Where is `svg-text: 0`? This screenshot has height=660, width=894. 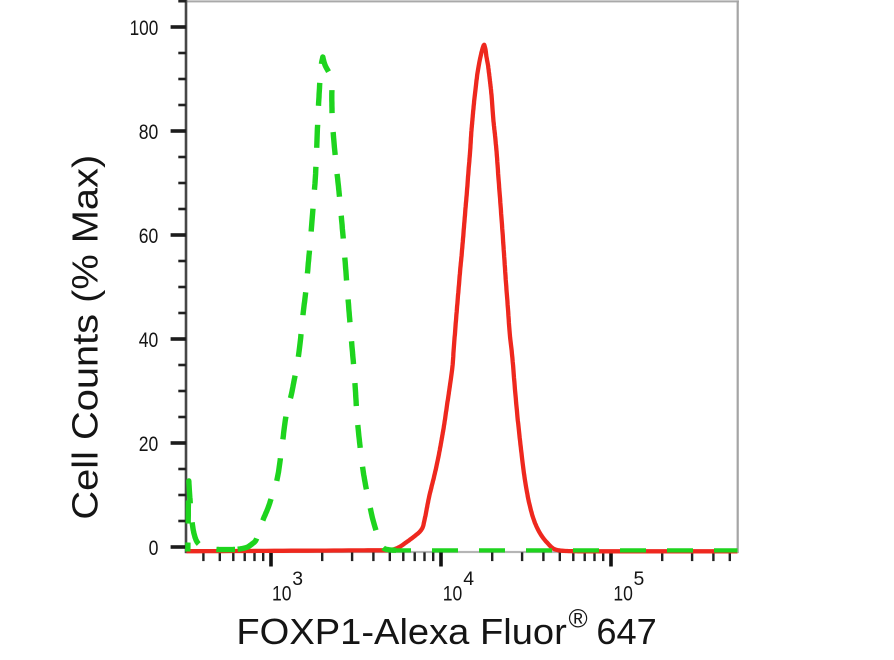
svg-text: 0 is located at coordinates (154, 548).